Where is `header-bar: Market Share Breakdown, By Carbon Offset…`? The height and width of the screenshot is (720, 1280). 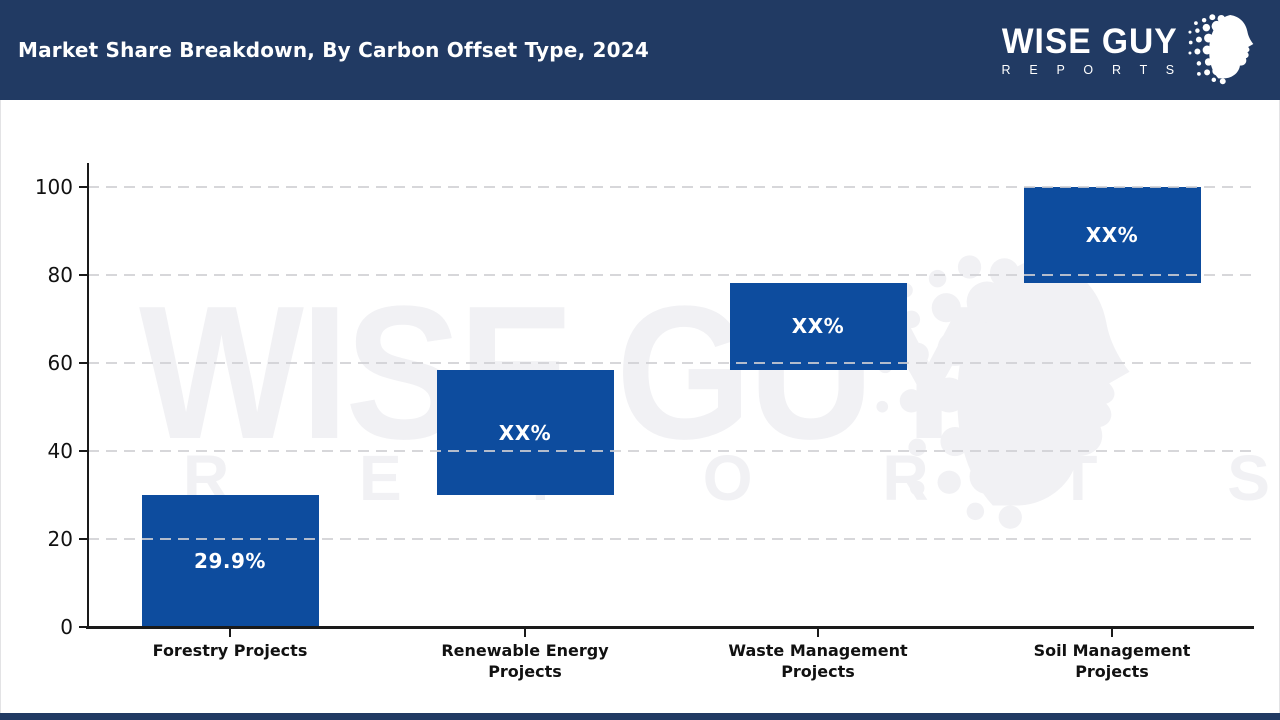 header-bar: Market Share Breakdown, By Carbon Offset… is located at coordinates (640, 50).